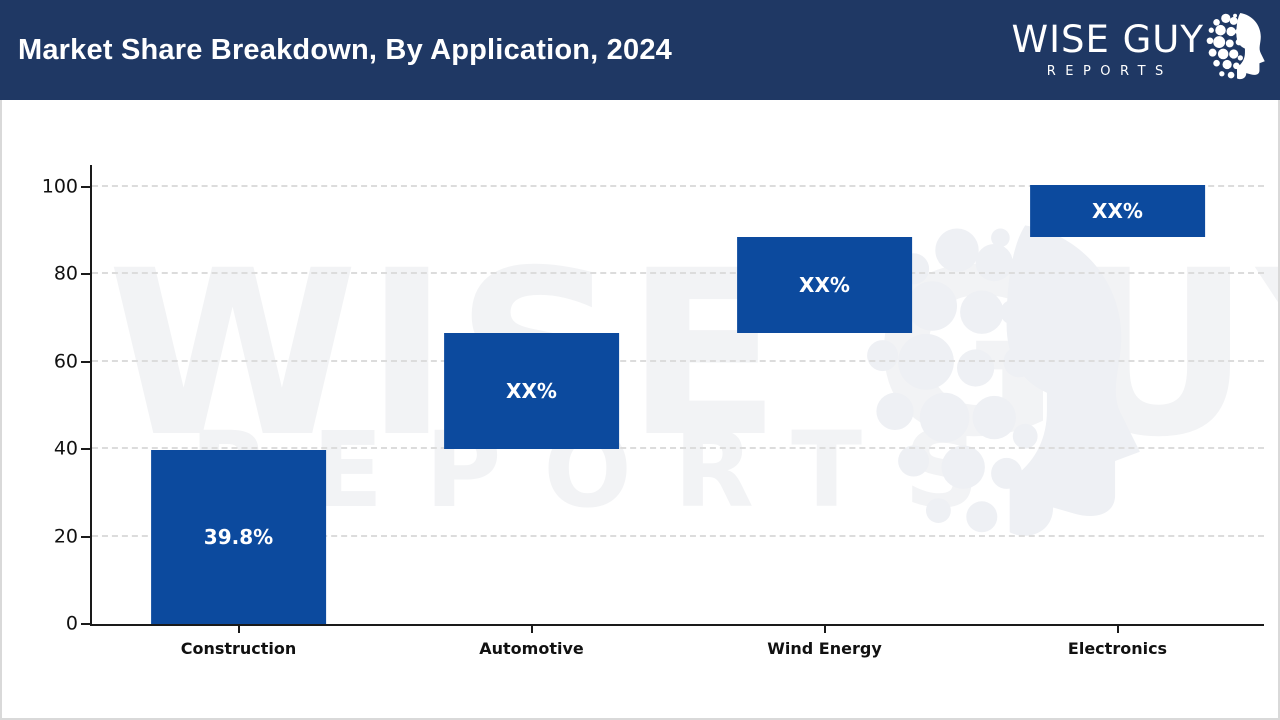 The image size is (1280, 720). What do you see at coordinates (238, 648) in the screenshot?
I see `x-category-label-construction: Construction` at bounding box center [238, 648].